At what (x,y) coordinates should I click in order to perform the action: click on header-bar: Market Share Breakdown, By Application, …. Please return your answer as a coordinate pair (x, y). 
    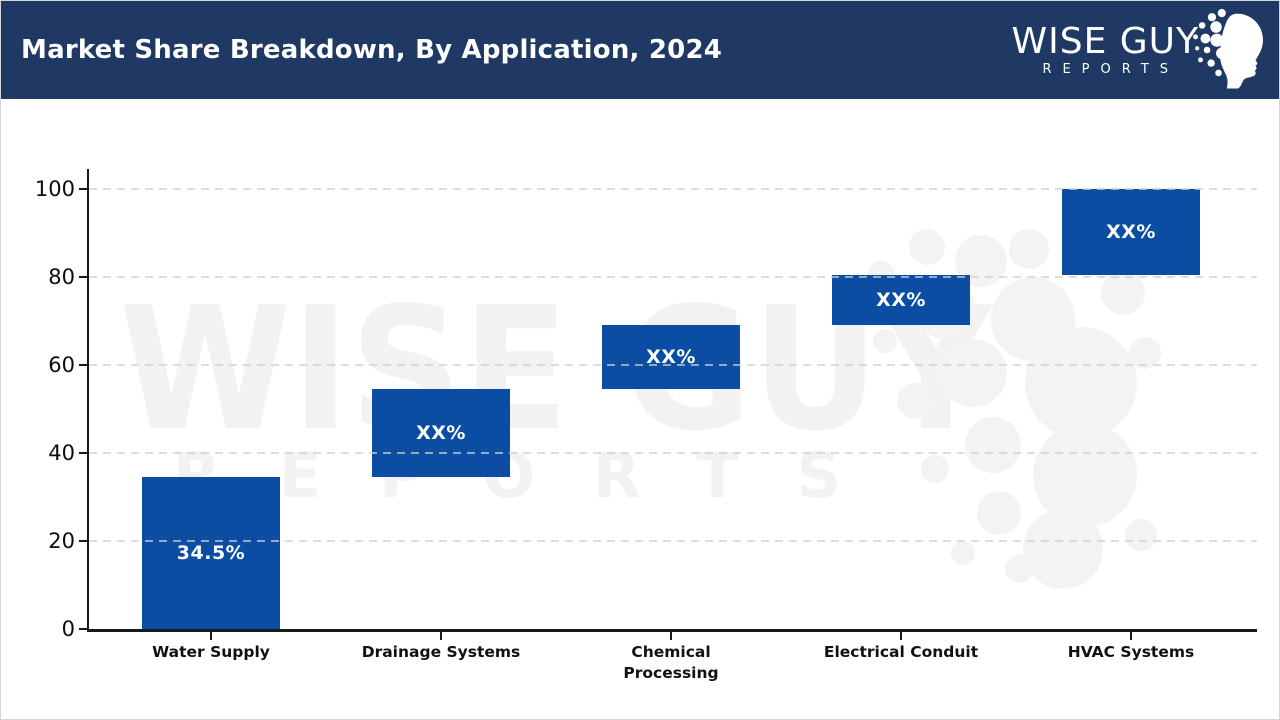
    Looking at the image, I should click on (640, 50).